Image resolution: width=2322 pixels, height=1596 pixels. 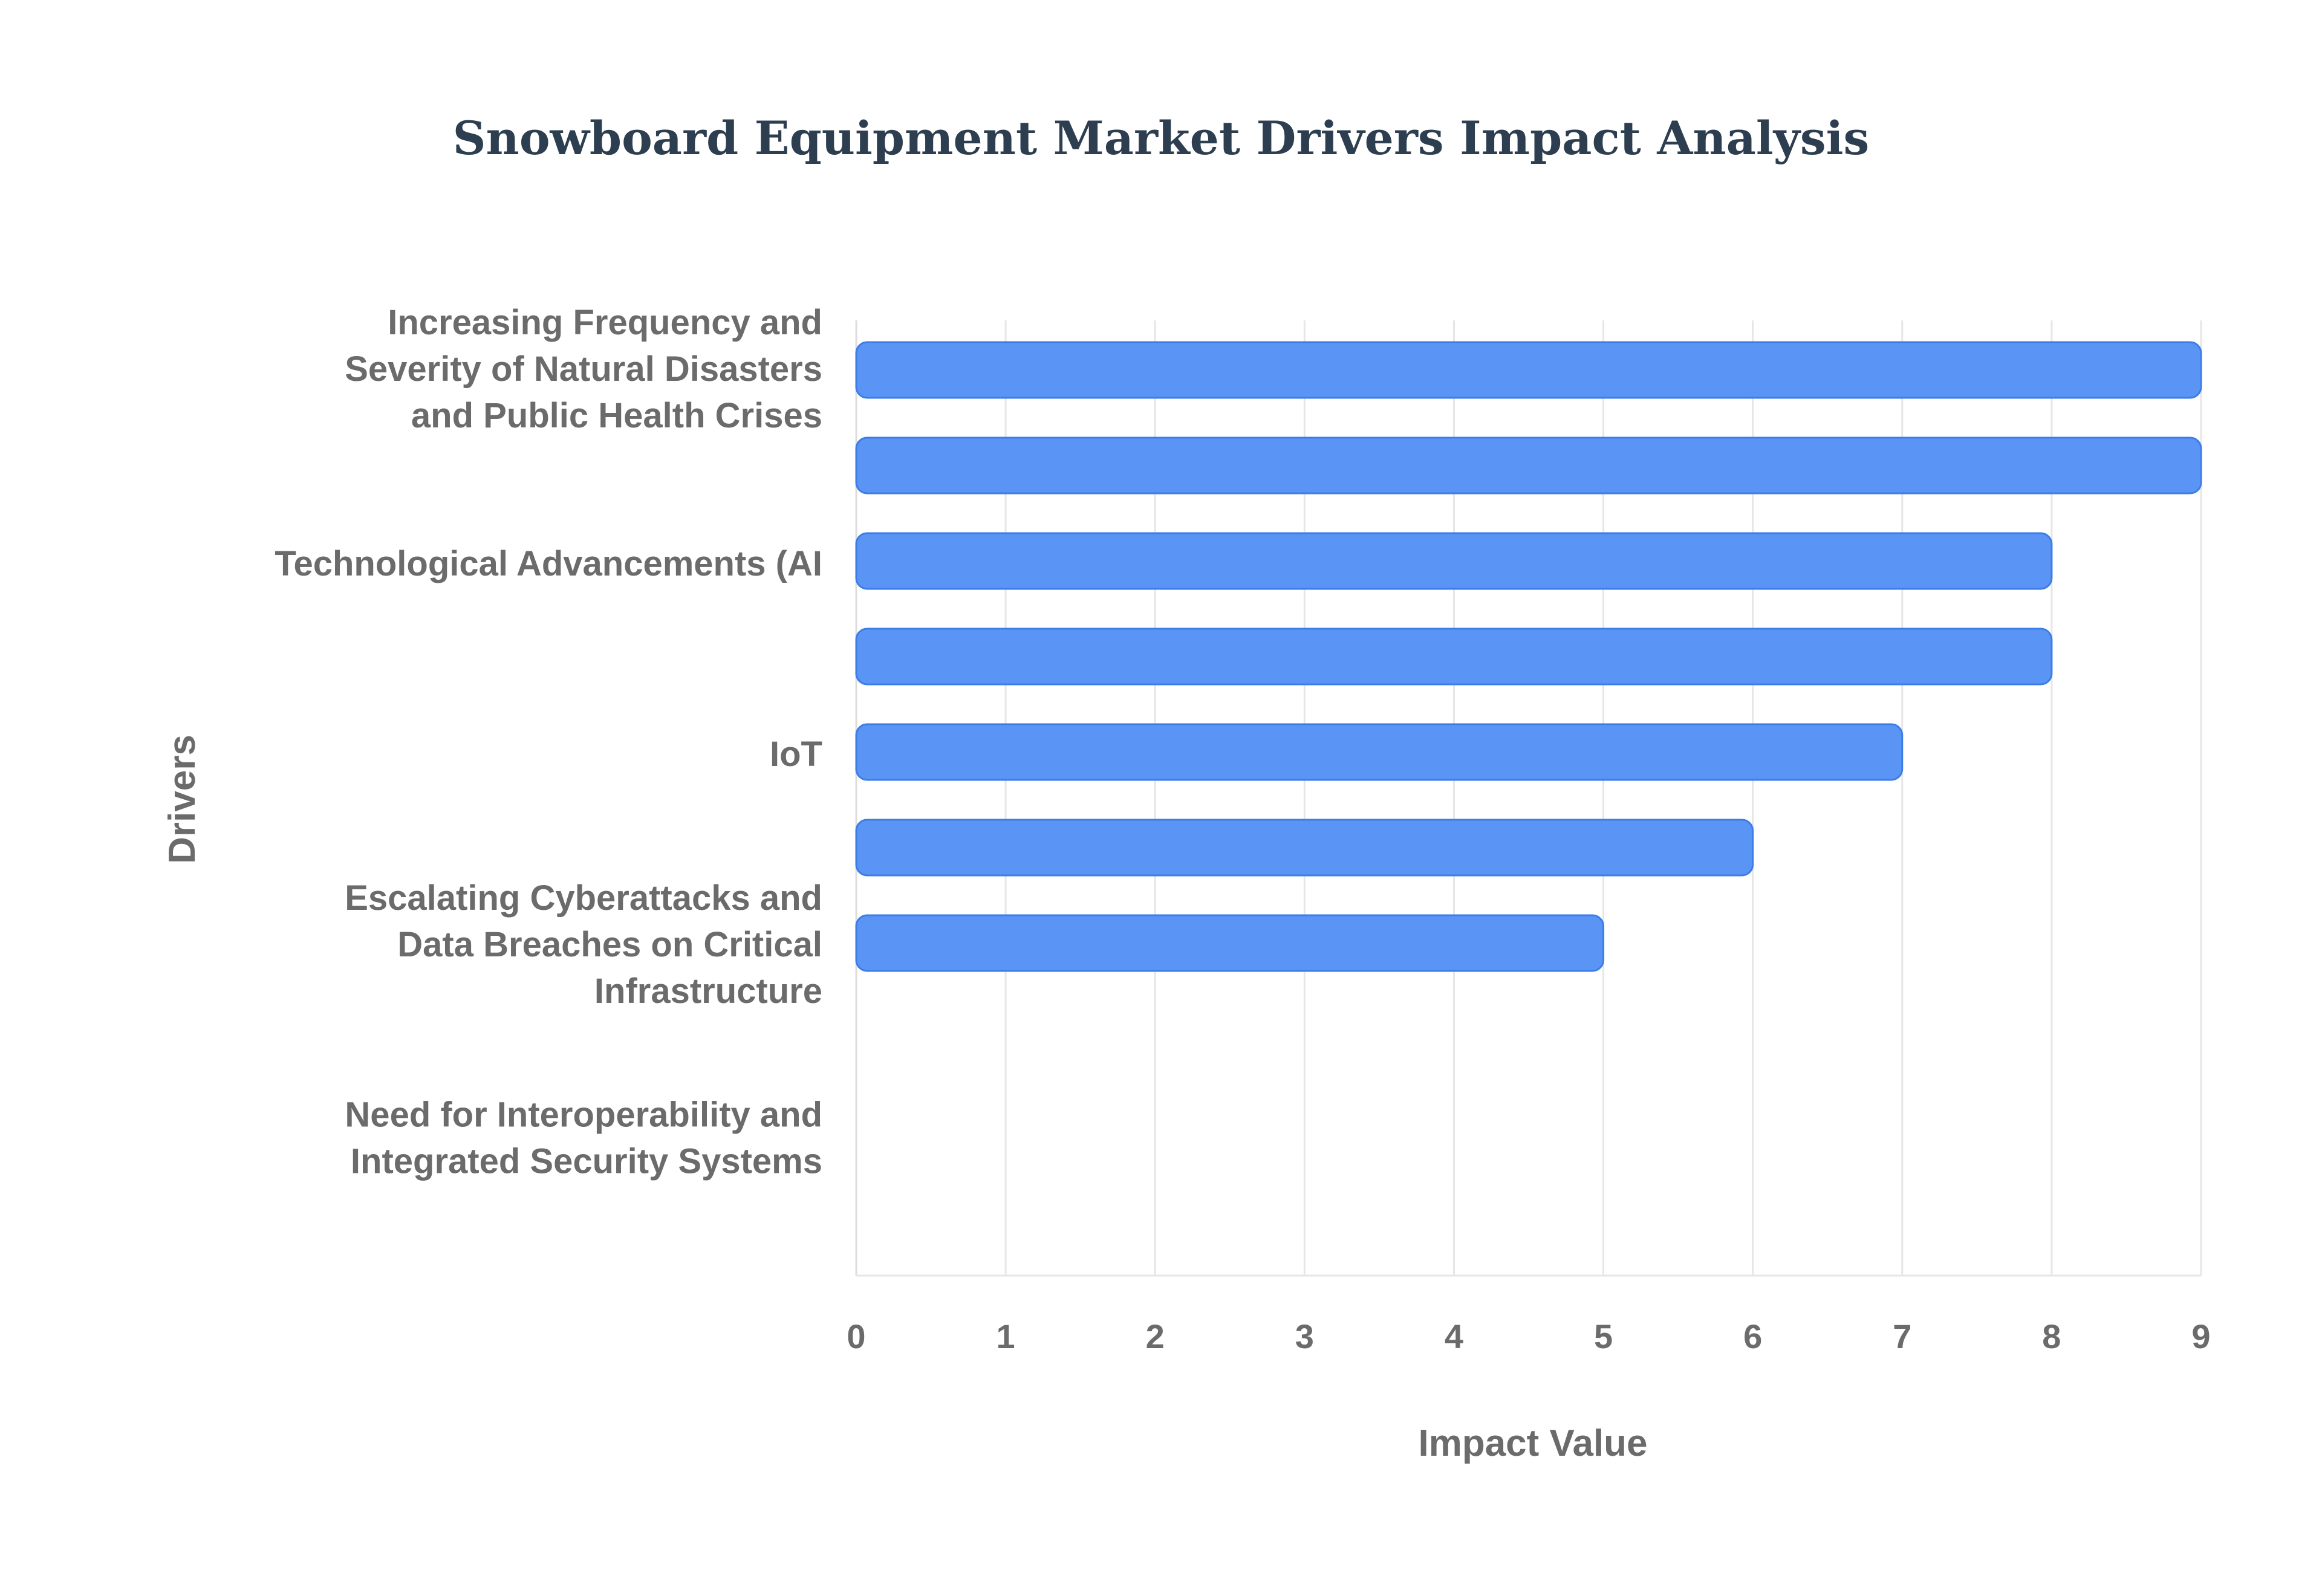 What do you see at coordinates (1604, 1336) in the screenshot?
I see `x-tick-label: 5` at bounding box center [1604, 1336].